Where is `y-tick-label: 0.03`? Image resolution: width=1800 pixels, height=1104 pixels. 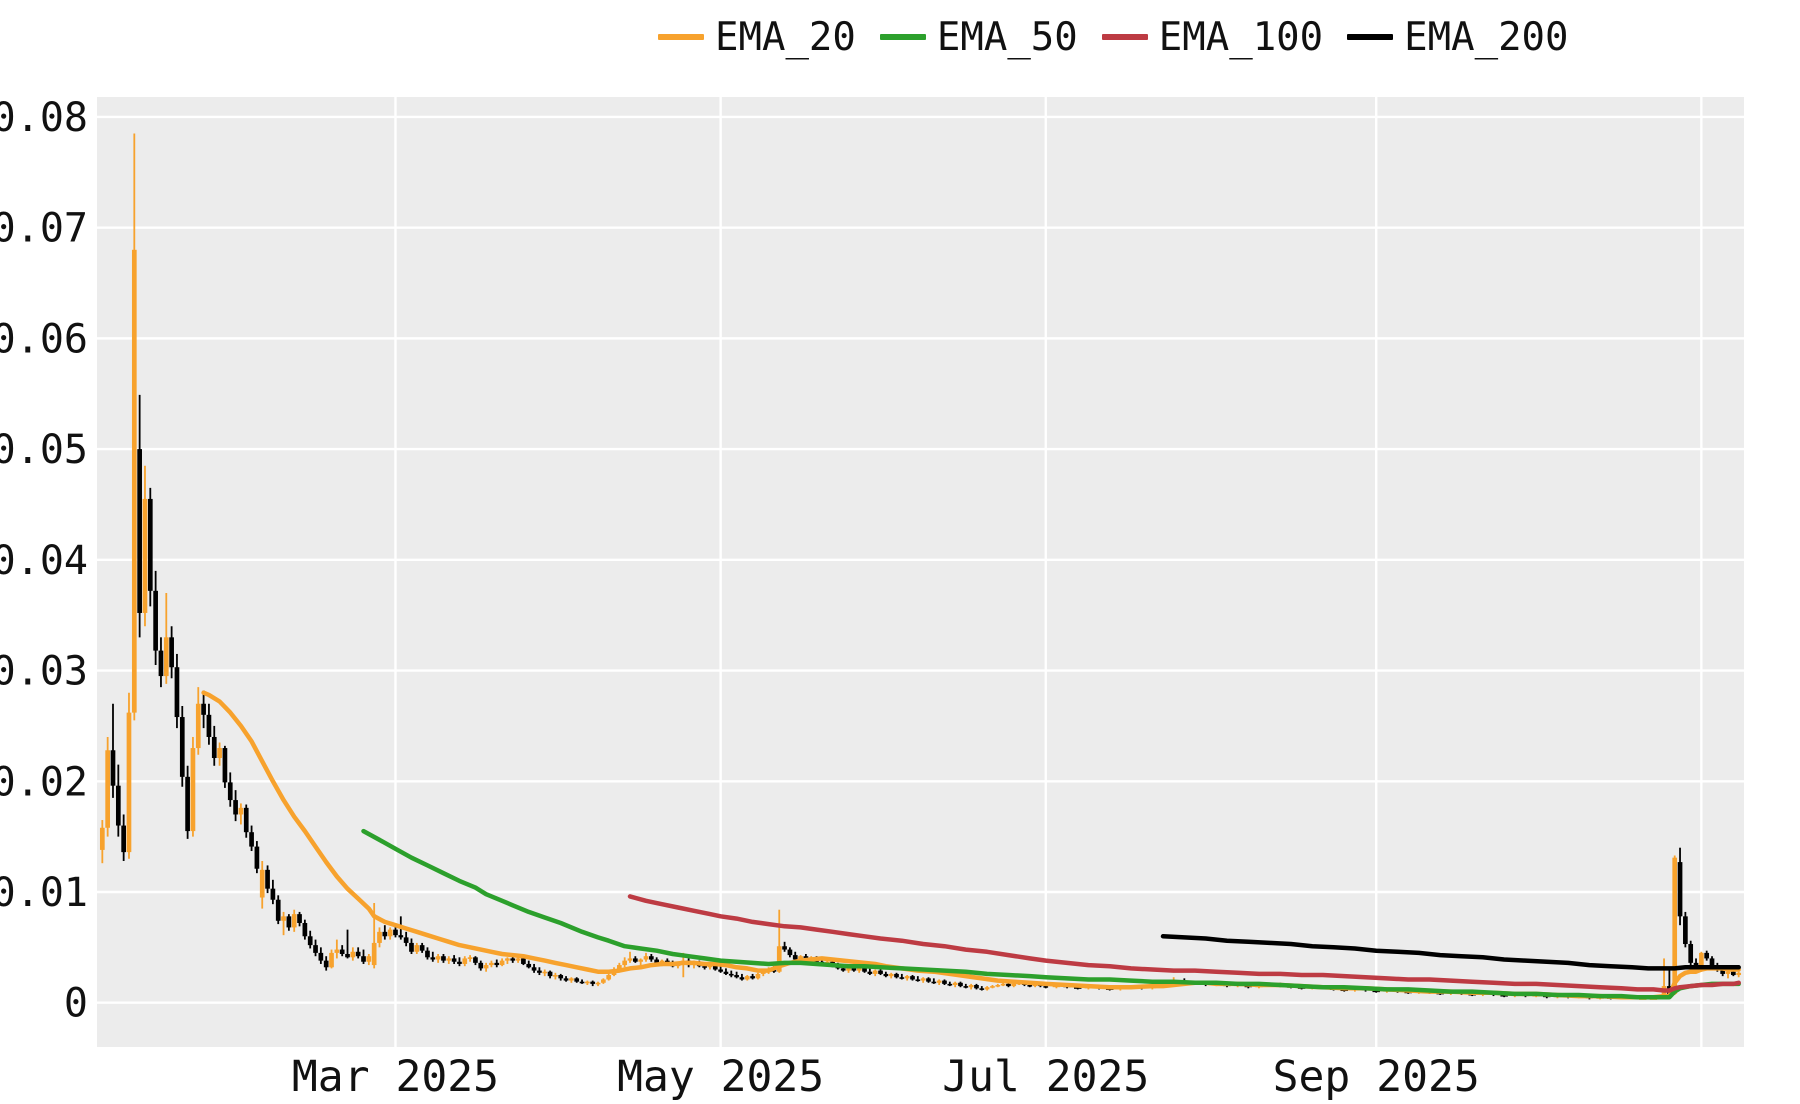 y-tick-label: 0.03 is located at coordinates (44, 672).